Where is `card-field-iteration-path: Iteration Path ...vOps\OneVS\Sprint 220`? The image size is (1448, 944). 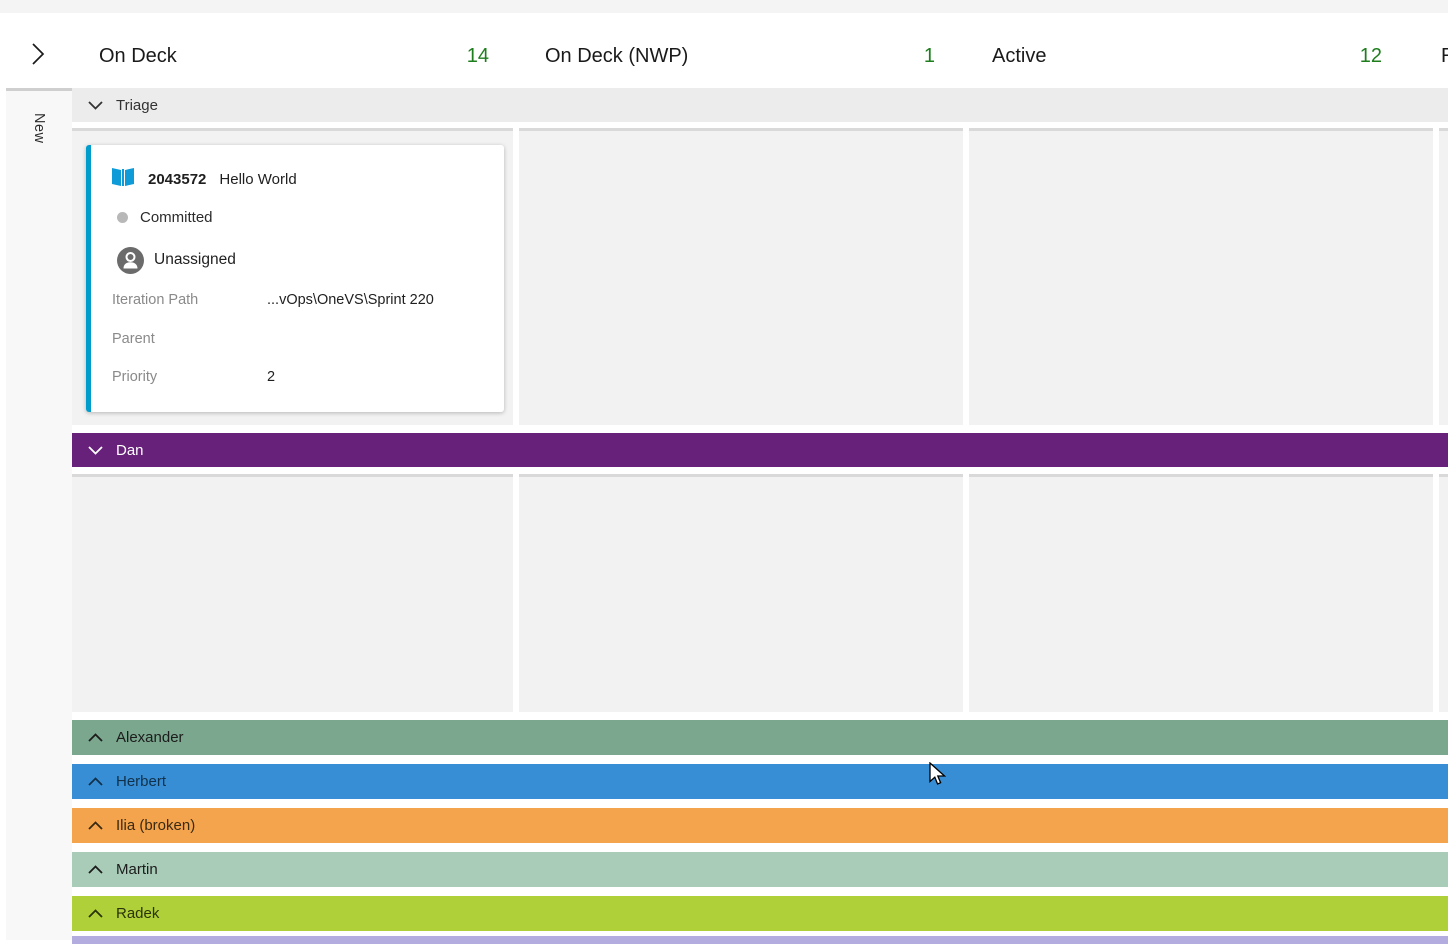
card-field-iteration-path: Iteration Path ...vOps\OneVS\Sprint 220 is located at coordinates (273, 302).